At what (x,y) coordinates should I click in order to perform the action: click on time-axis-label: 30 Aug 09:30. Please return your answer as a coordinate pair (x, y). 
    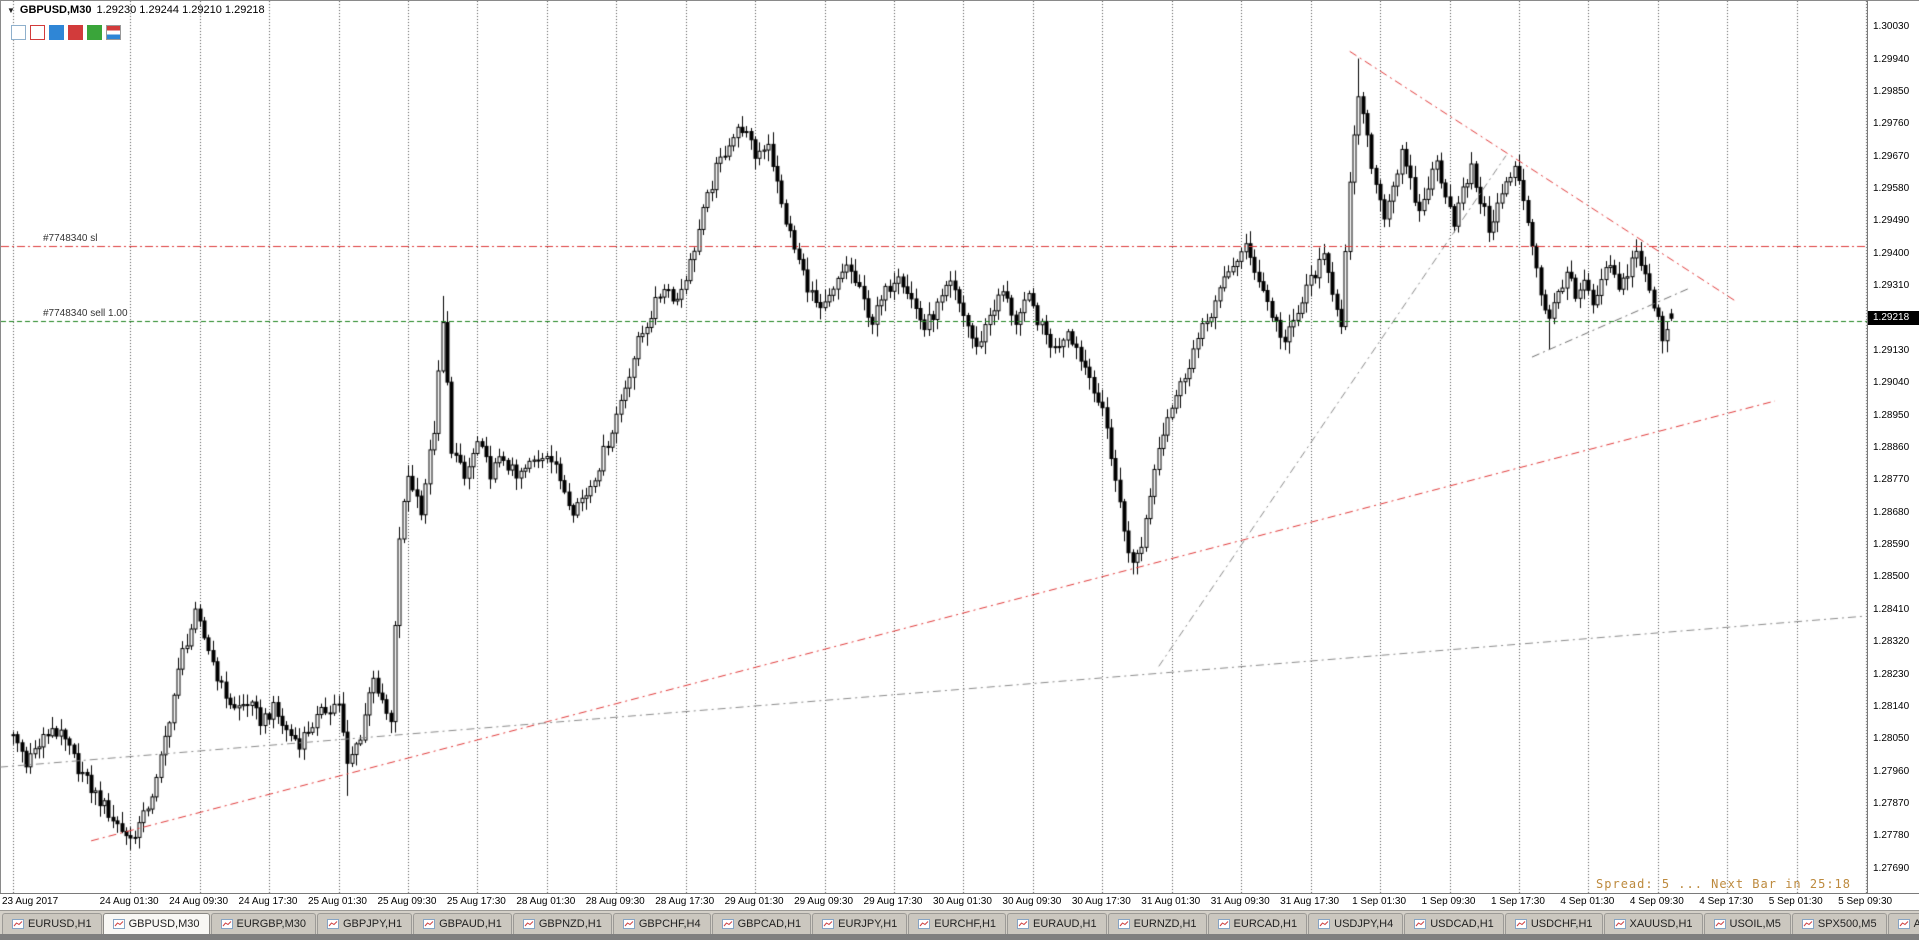
    Looking at the image, I should click on (1032, 901).